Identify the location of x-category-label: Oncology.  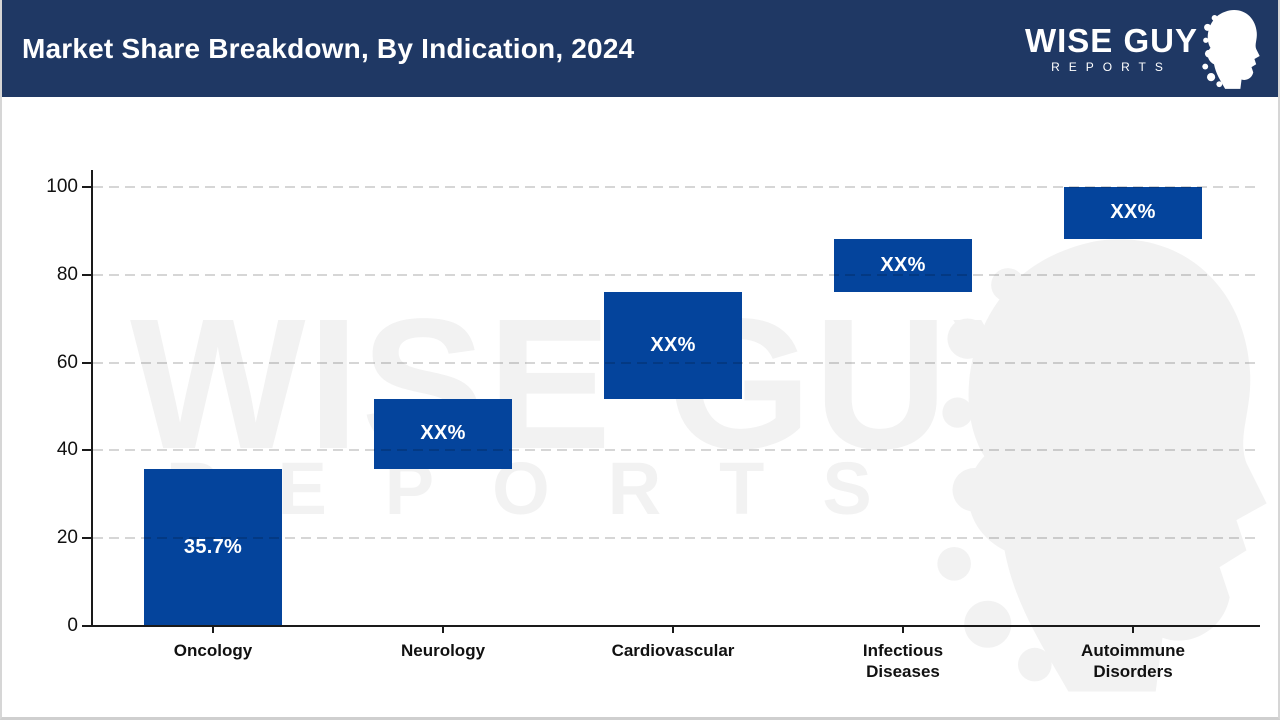
(213, 650).